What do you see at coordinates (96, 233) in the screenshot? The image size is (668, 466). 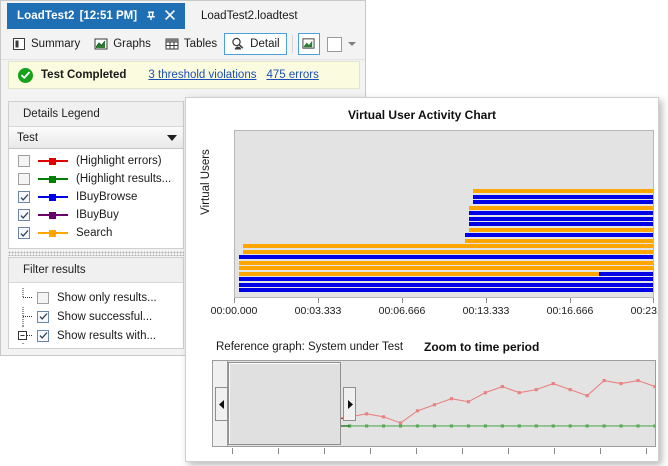 I see `legend-item-search: Search` at bounding box center [96, 233].